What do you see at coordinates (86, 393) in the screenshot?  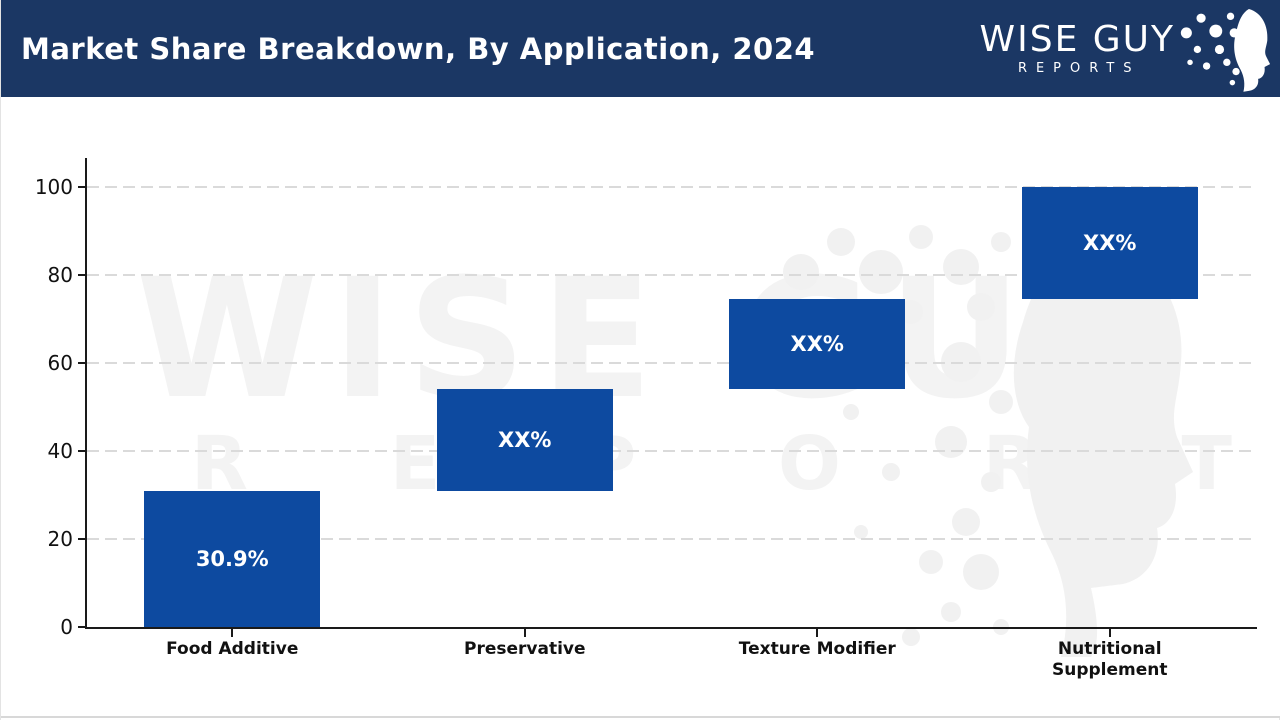 I see `y-axis-line` at bounding box center [86, 393].